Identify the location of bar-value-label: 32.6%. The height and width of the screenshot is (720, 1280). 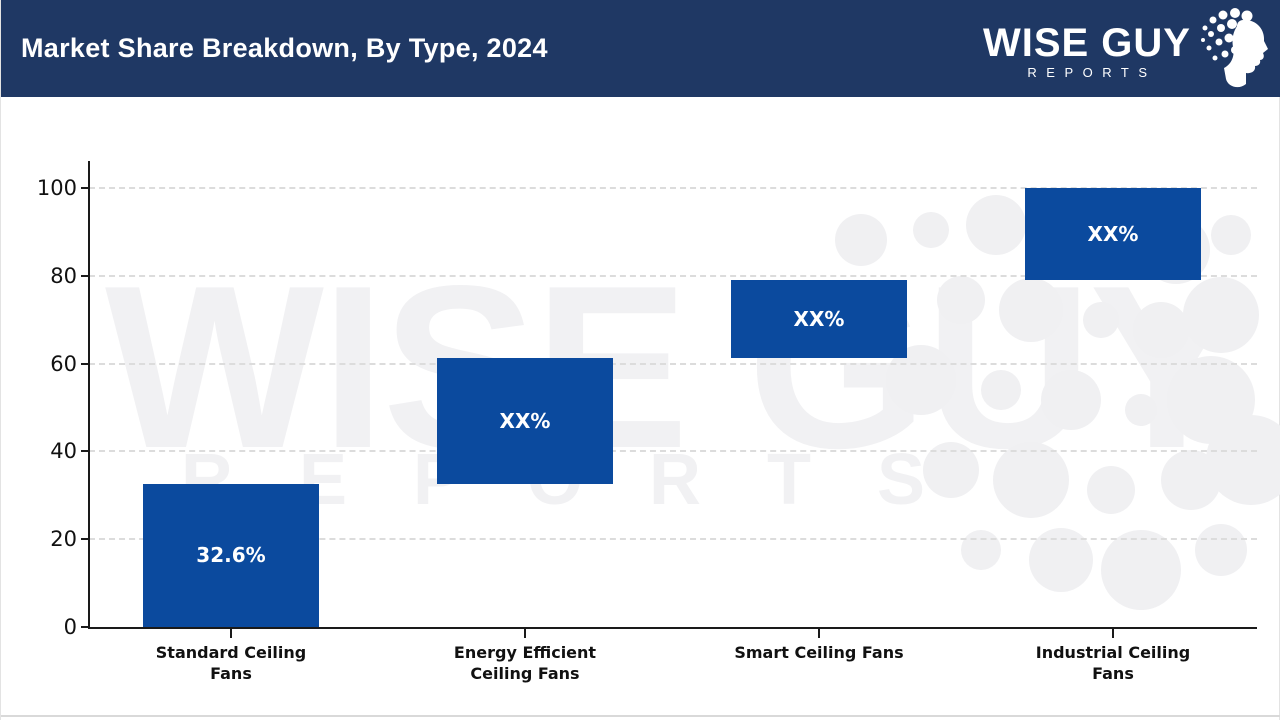
(231, 555).